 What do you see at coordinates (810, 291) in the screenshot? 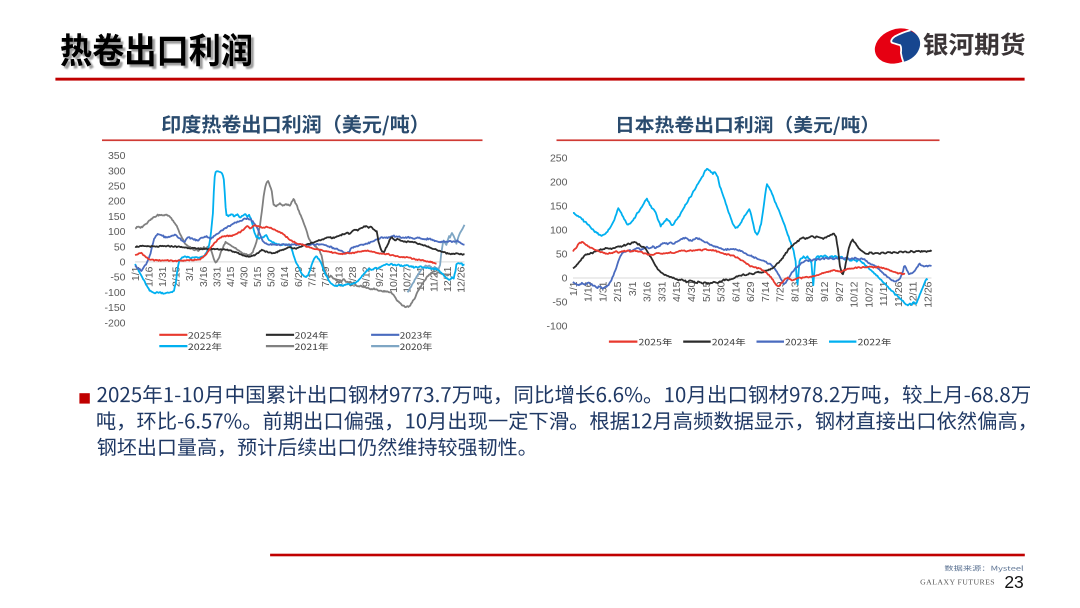
I see `svg-text: 8/28` at bounding box center [810, 291].